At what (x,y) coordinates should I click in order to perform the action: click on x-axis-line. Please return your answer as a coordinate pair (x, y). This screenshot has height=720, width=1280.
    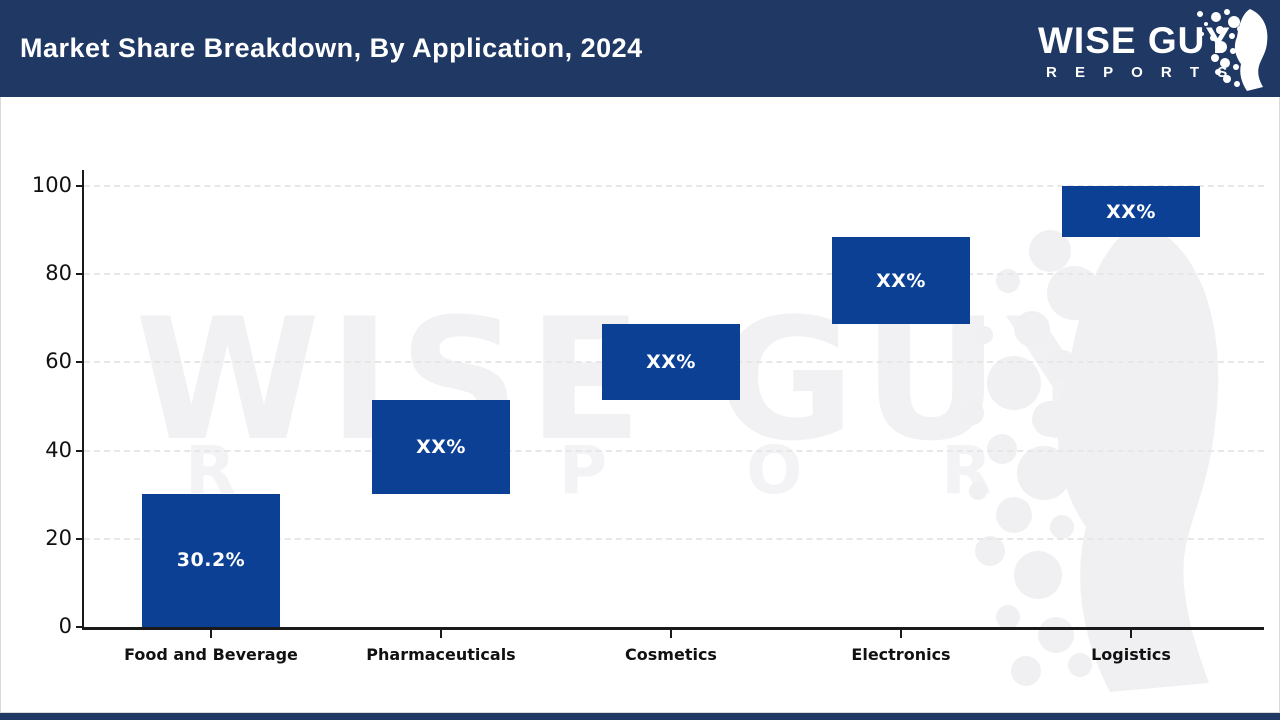
    Looking at the image, I should click on (673, 628).